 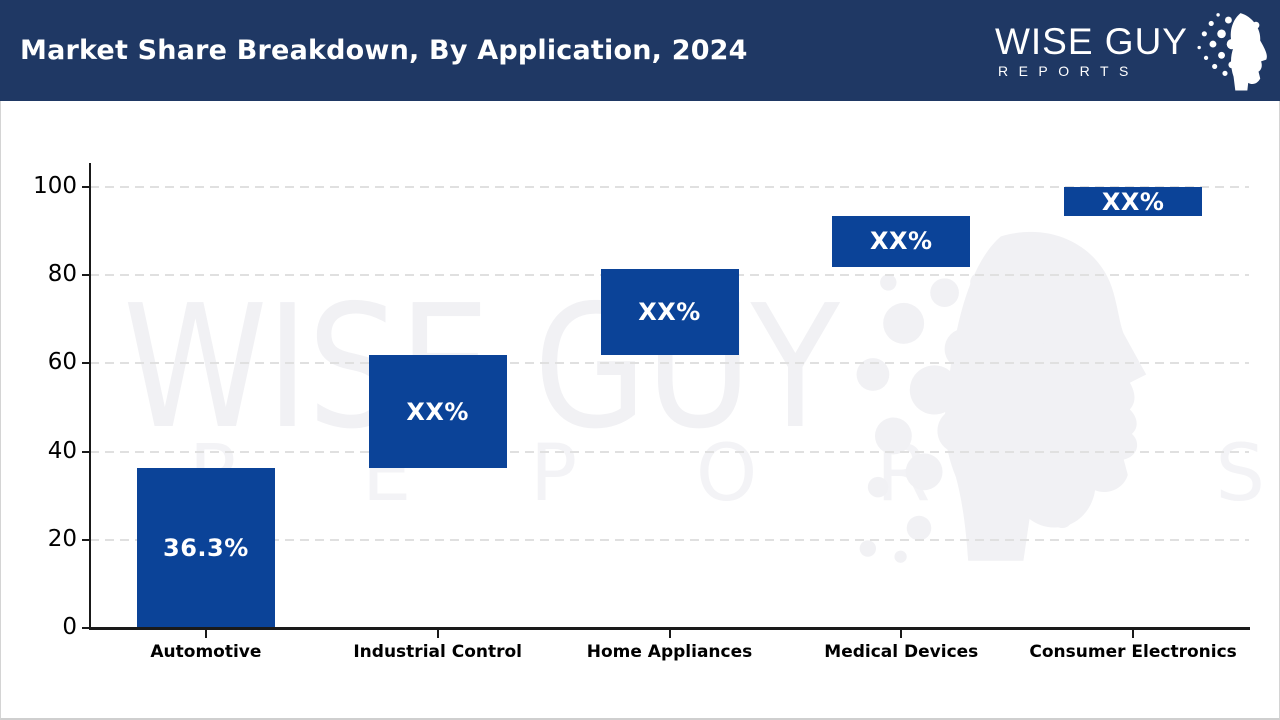 What do you see at coordinates (62, 274) in the screenshot?
I see `y-tick-label-80: 80` at bounding box center [62, 274].